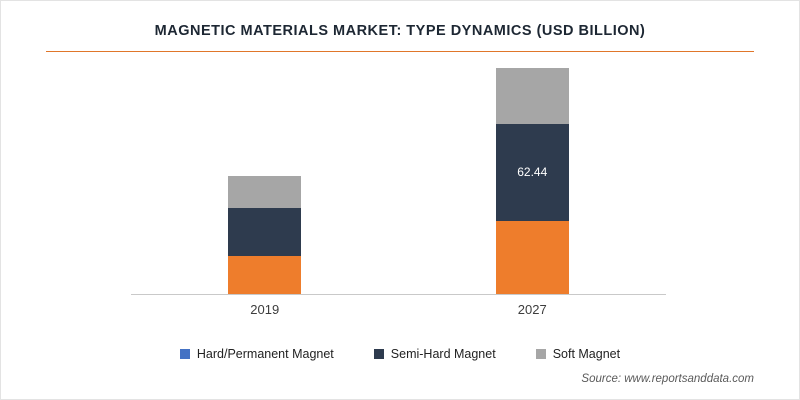  I want to click on legend-item-soft-magnet: Soft Magnet, so click(578, 354).